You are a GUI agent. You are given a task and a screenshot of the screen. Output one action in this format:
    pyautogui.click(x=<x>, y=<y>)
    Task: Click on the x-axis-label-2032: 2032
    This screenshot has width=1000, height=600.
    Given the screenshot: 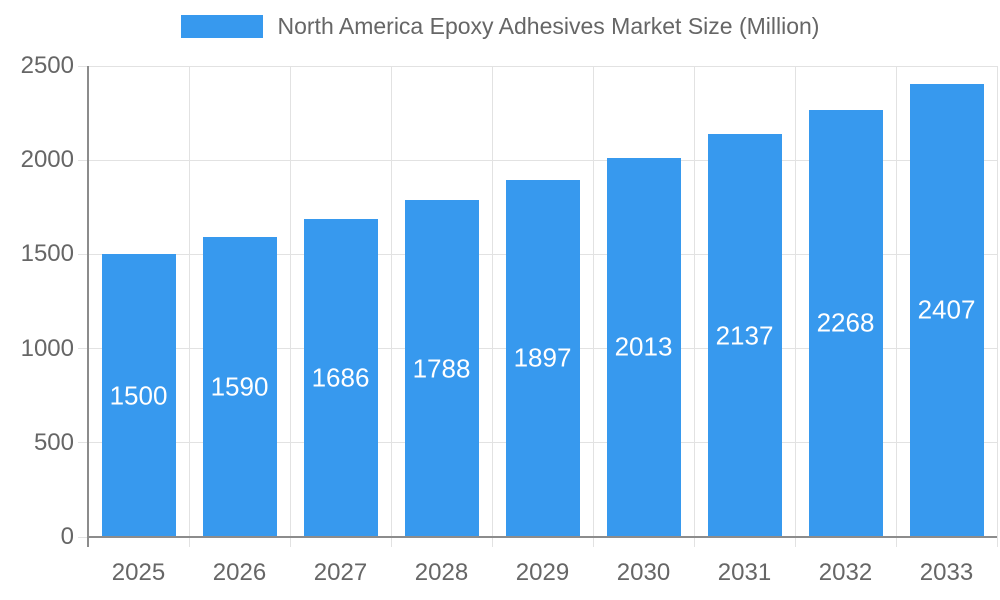 What is the action you would take?
    pyautogui.click(x=845, y=572)
    